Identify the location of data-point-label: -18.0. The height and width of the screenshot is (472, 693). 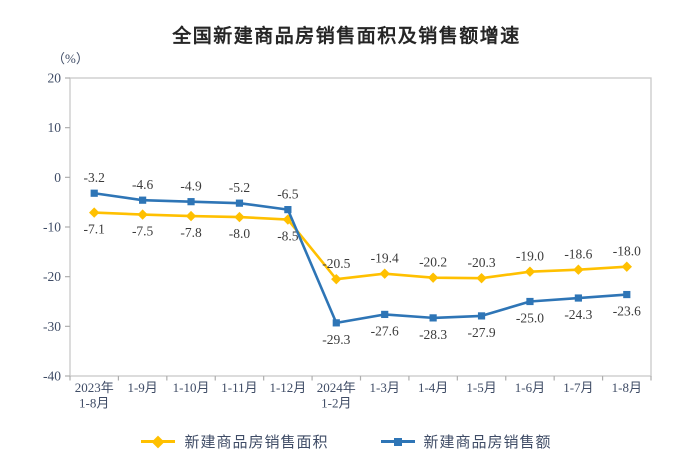
(627, 251).